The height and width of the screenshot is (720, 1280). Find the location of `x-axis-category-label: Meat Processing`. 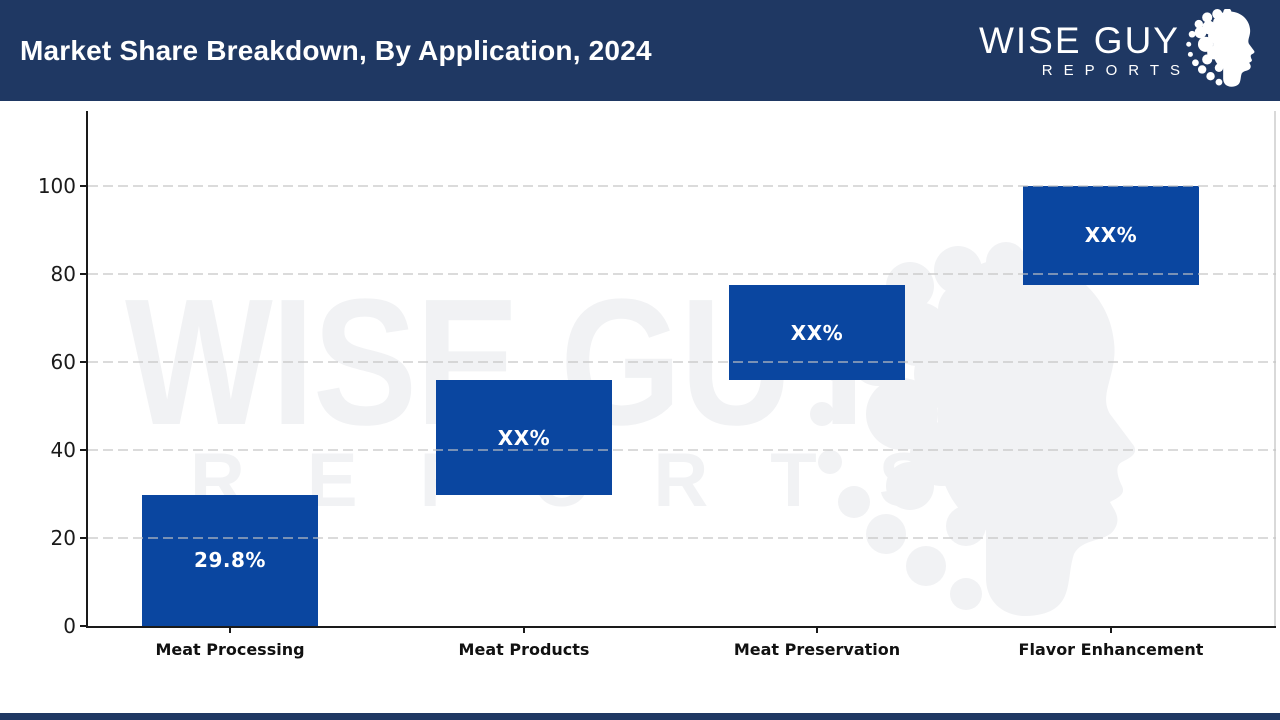

x-axis-category-label: Meat Processing is located at coordinates (230, 649).